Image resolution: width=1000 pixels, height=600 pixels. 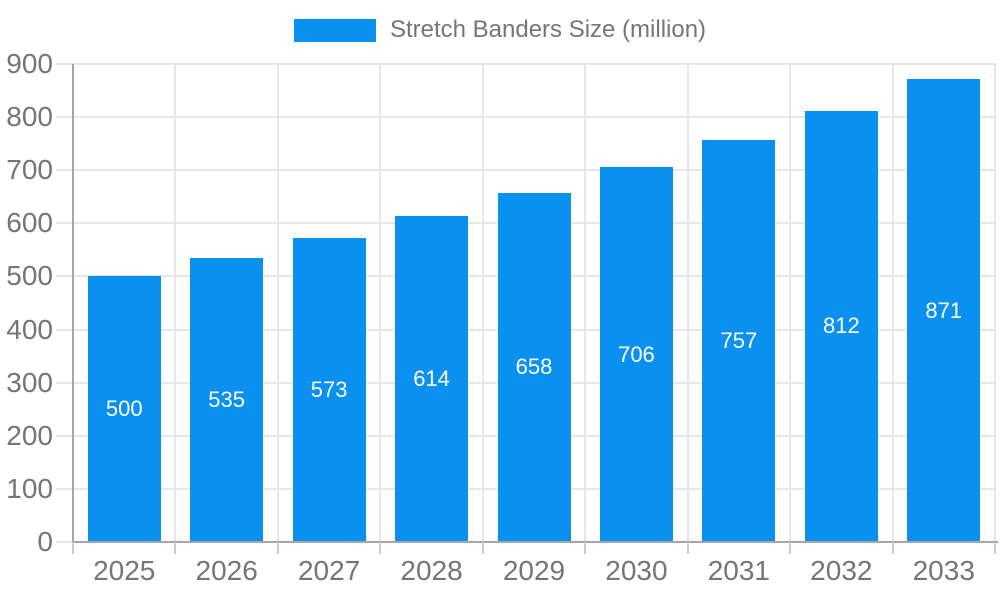 What do you see at coordinates (431, 570) in the screenshot?
I see `x-axis-label: 2028` at bounding box center [431, 570].